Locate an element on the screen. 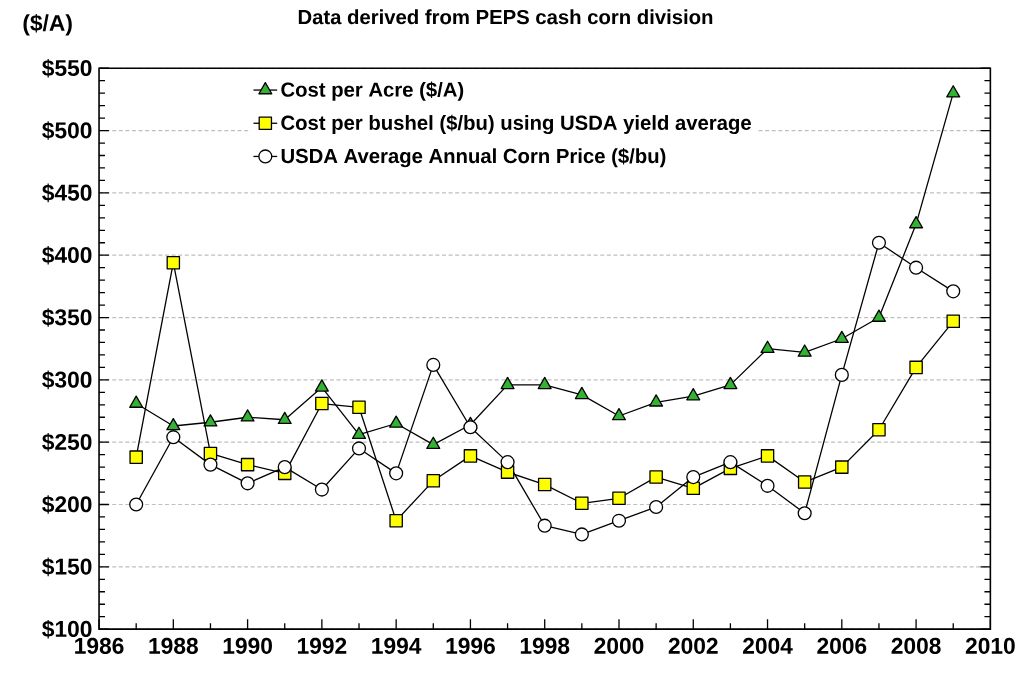  y-tick-label: $350 is located at coordinates (67, 317).